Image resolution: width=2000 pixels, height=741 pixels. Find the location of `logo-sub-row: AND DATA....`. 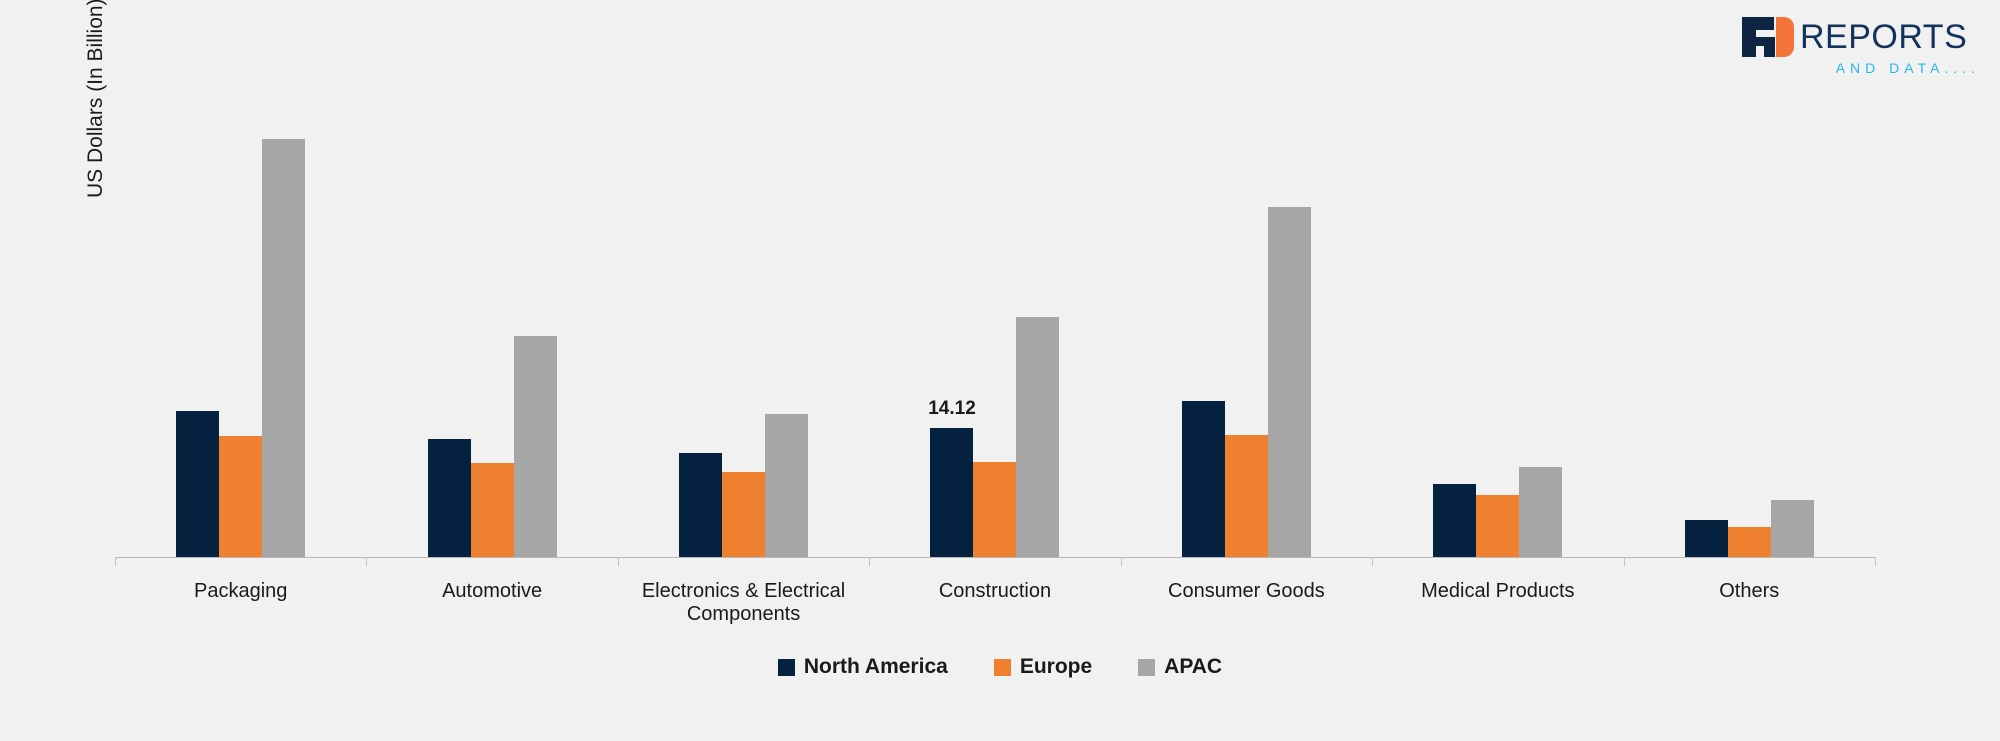

logo-sub-row: AND DATA.... is located at coordinates (1862, 69).